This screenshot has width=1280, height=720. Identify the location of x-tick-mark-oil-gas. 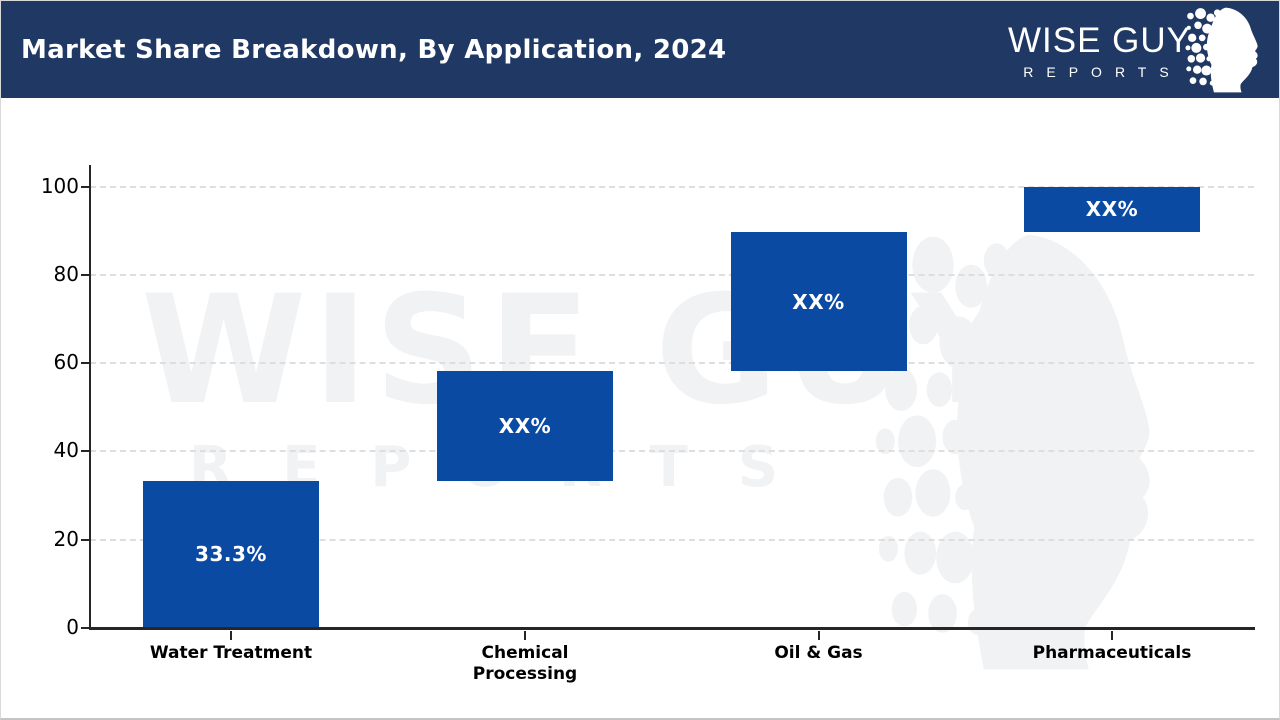
(818, 635).